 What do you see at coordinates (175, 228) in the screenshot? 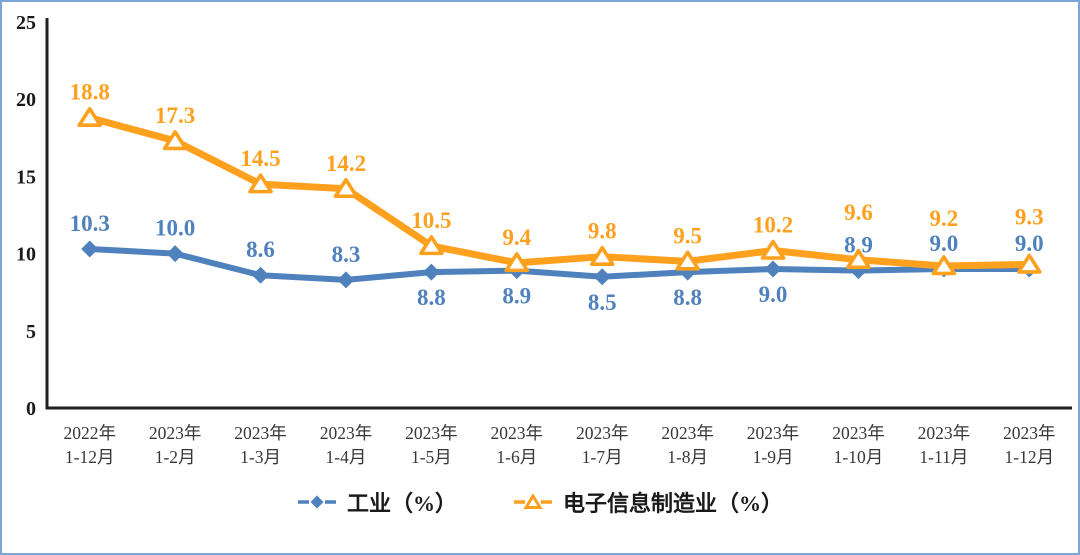
I see `data-label-industry-1: 10.0` at bounding box center [175, 228].